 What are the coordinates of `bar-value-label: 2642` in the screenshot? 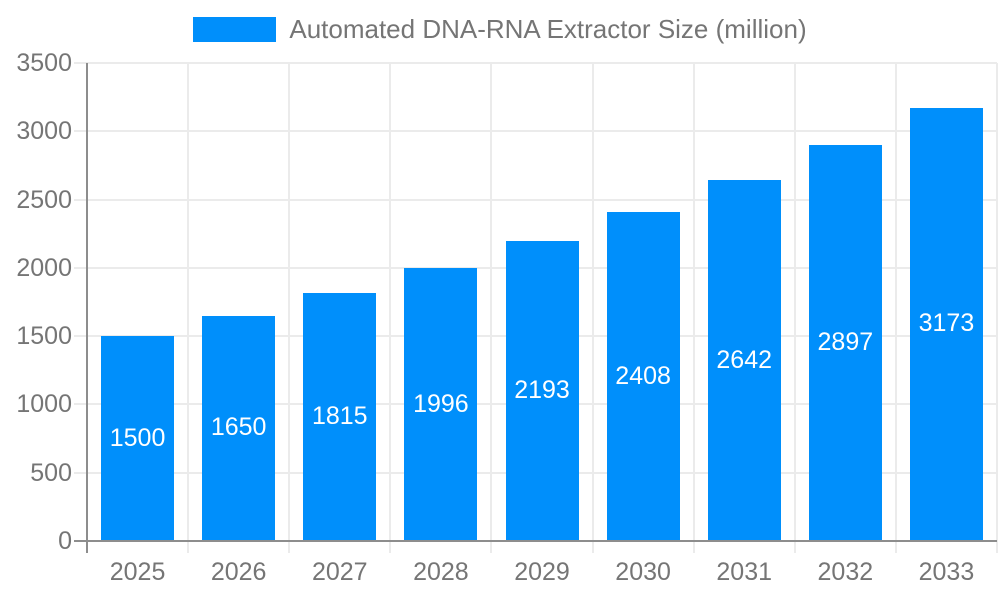 It's located at (744, 359).